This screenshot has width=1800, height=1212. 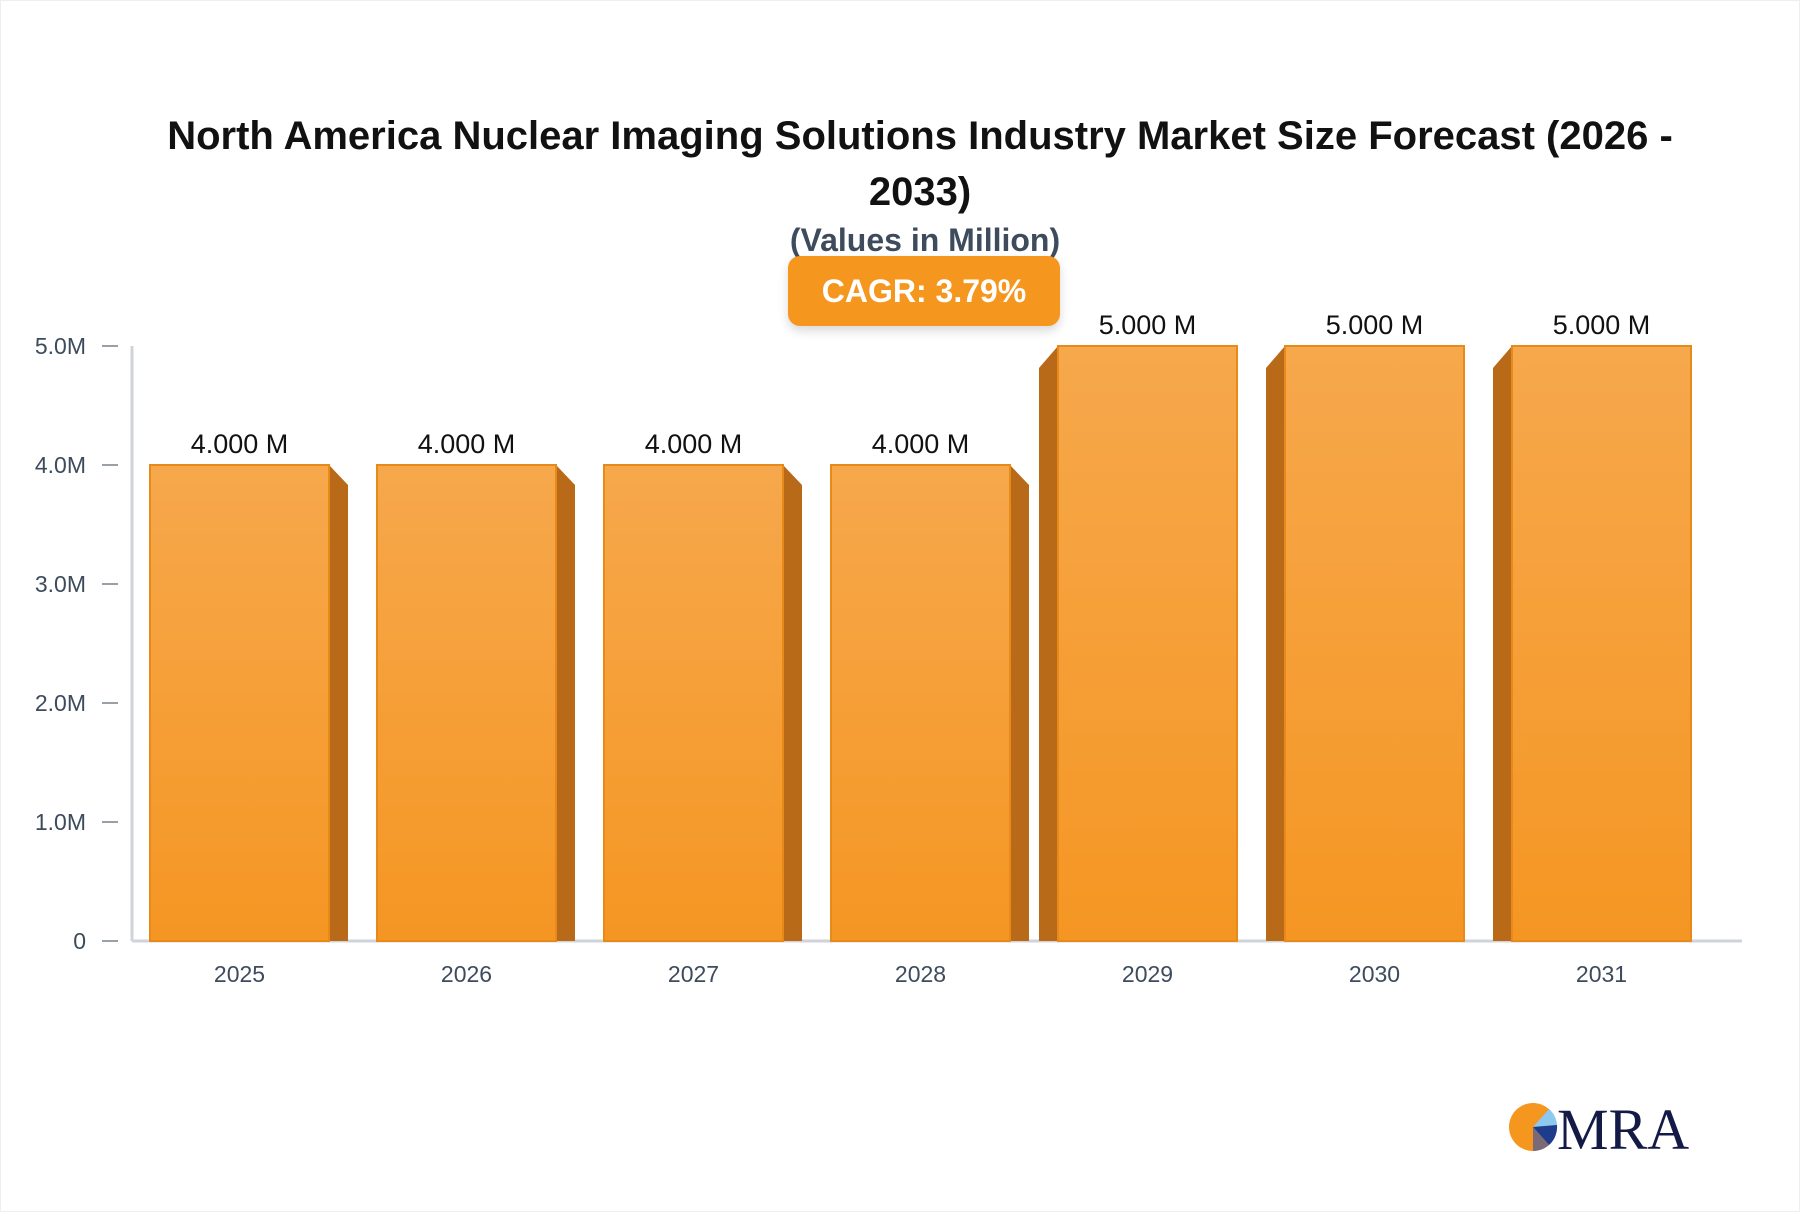 What do you see at coordinates (1147, 974) in the screenshot?
I see `x-tick-label: 2029` at bounding box center [1147, 974].